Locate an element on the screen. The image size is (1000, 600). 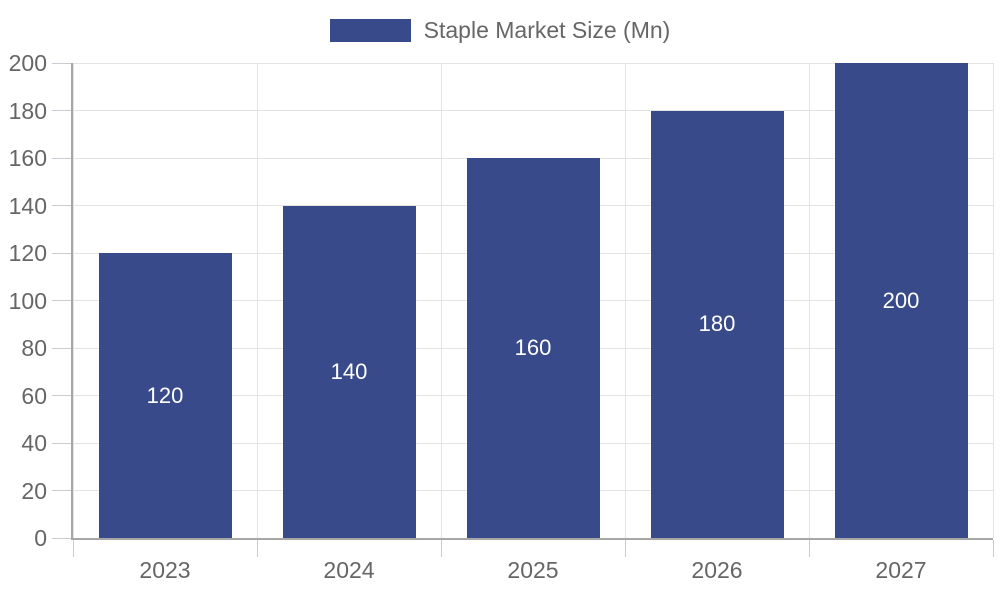
legend: Staple Market Size (Mn) is located at coordinates (500, 30).